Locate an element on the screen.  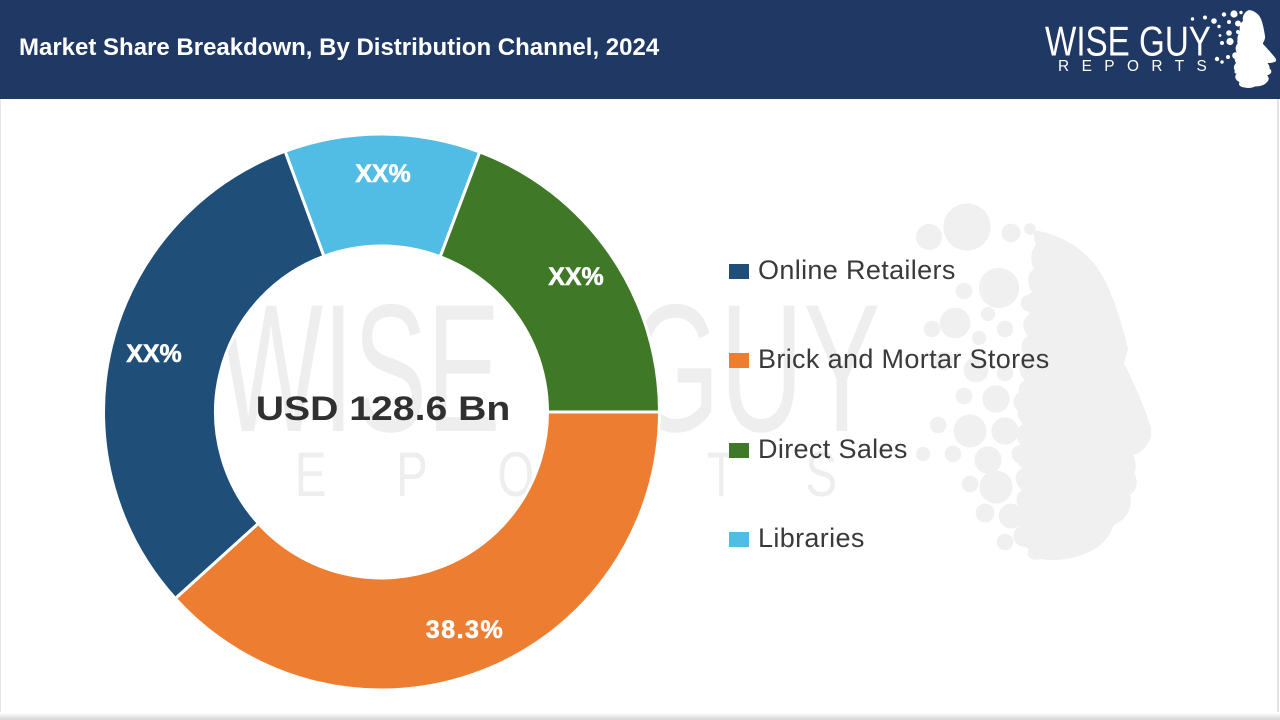
svg-text: USD 128.6 Bn is located at coordinates (383, 408).